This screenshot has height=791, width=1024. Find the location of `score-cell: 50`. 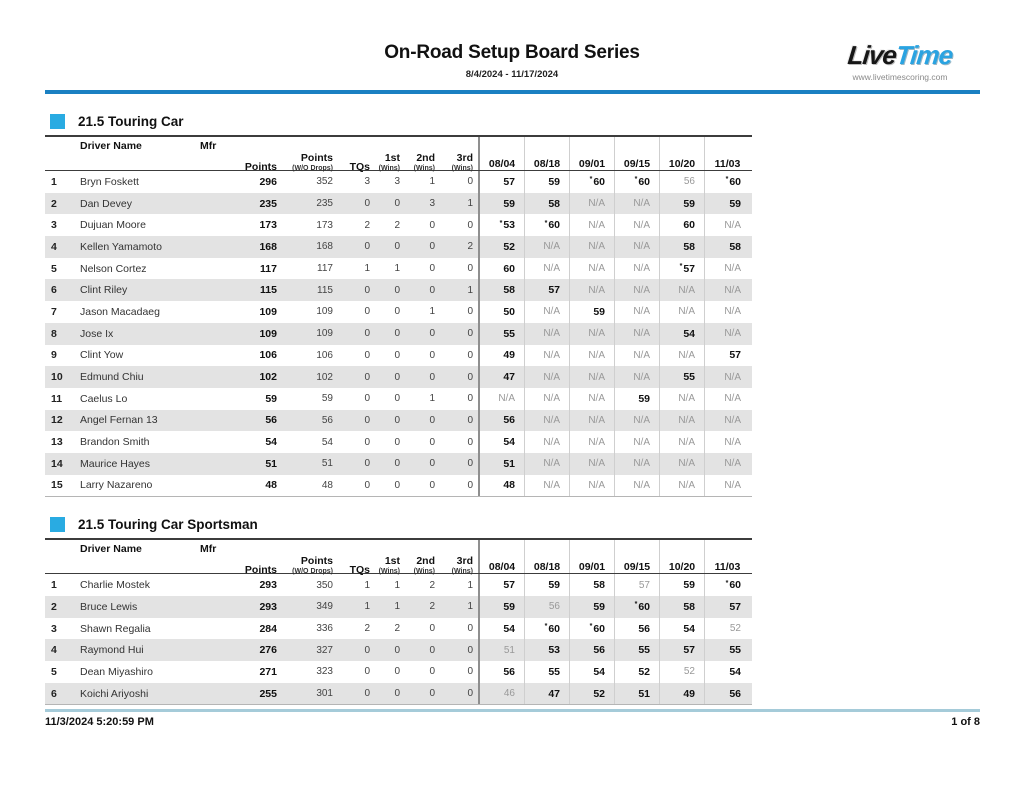

score-cell: 50 is located at coordinates (501, 312).